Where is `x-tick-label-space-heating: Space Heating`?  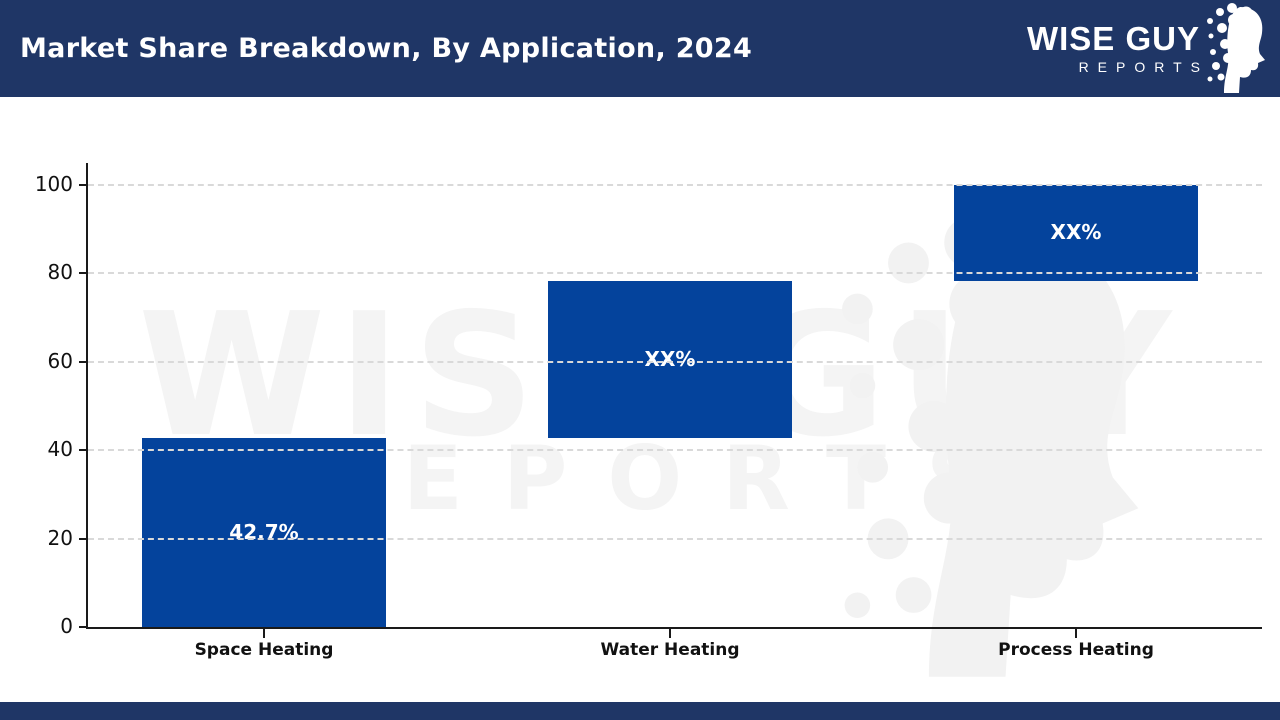
x-tick-label-space-heating: Space Heating is located at coordinates (264, 650).